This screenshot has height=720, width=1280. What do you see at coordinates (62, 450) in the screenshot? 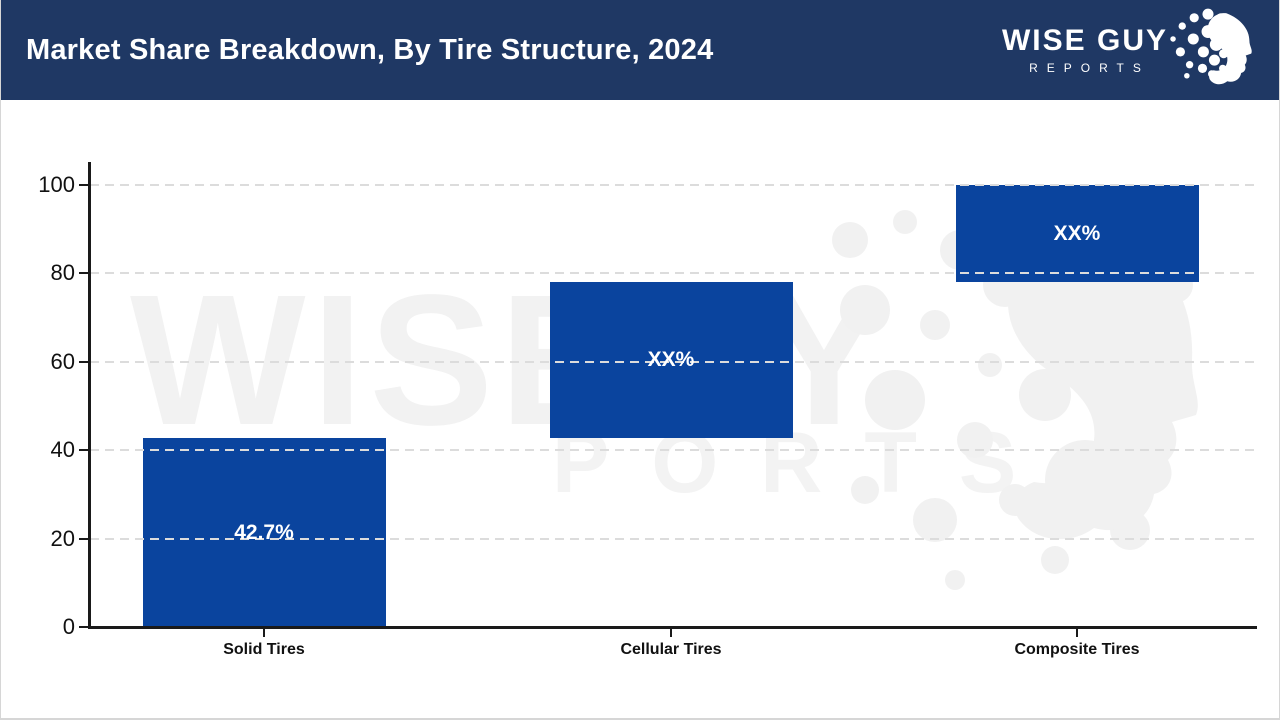
I see `y-tick-label: 40` at bounding box center [62, 450].